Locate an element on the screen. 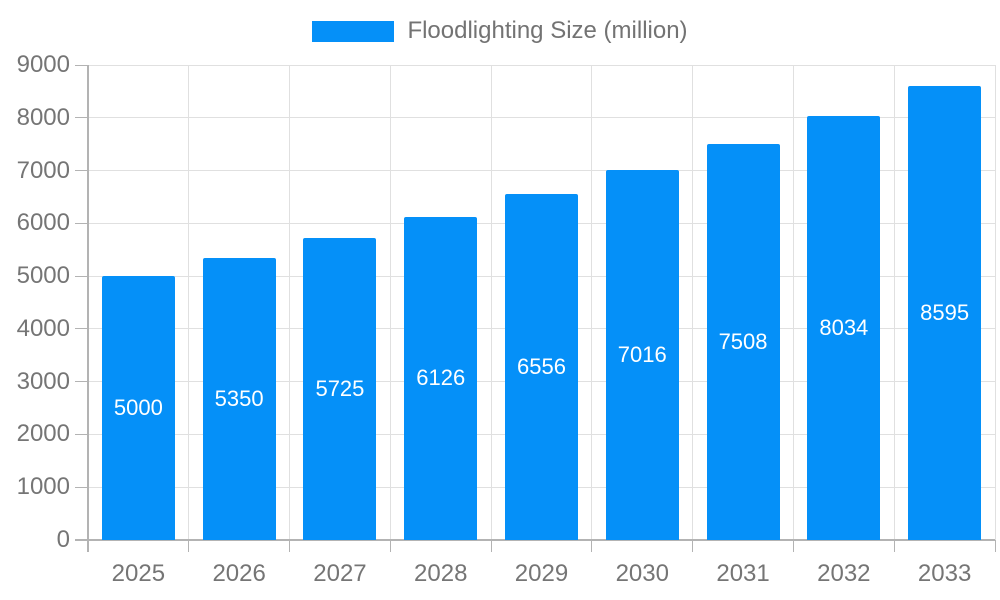 The image size is (1000, 600). y-tick-label: 6000 is located at coordinates (43, 223).